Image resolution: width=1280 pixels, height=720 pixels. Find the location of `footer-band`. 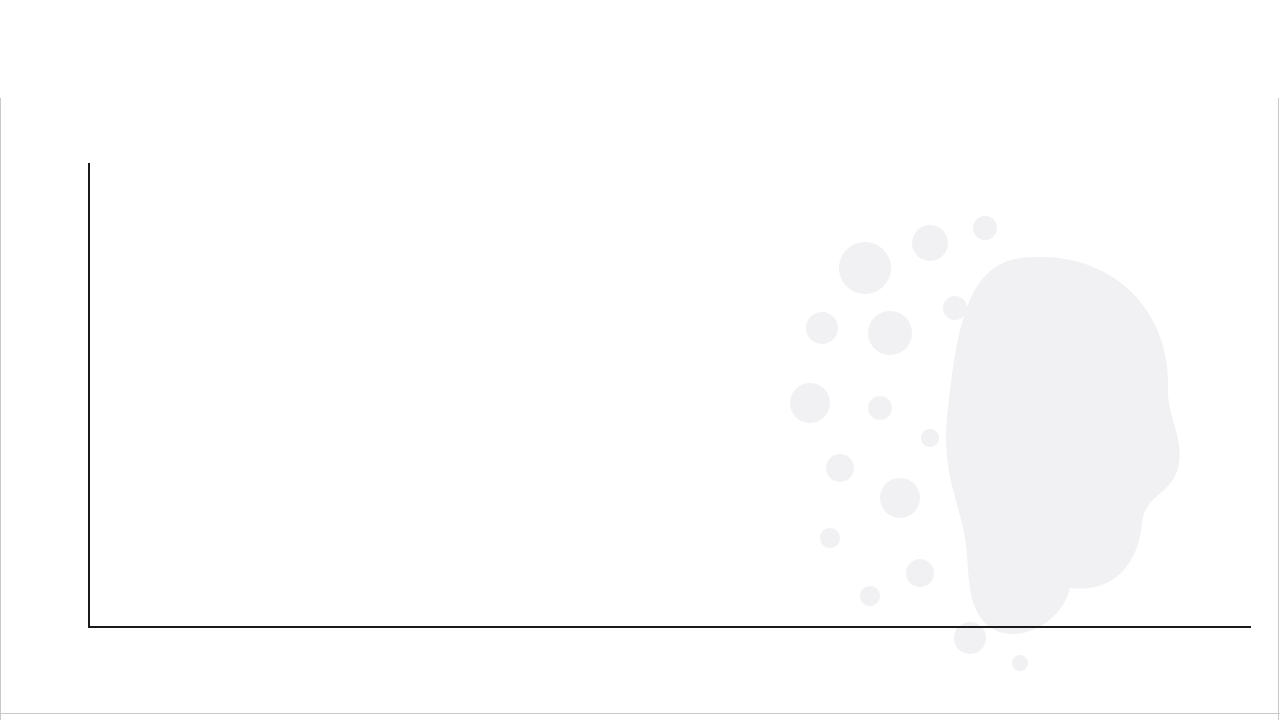

footer-band is located at coordinates (640, 717).